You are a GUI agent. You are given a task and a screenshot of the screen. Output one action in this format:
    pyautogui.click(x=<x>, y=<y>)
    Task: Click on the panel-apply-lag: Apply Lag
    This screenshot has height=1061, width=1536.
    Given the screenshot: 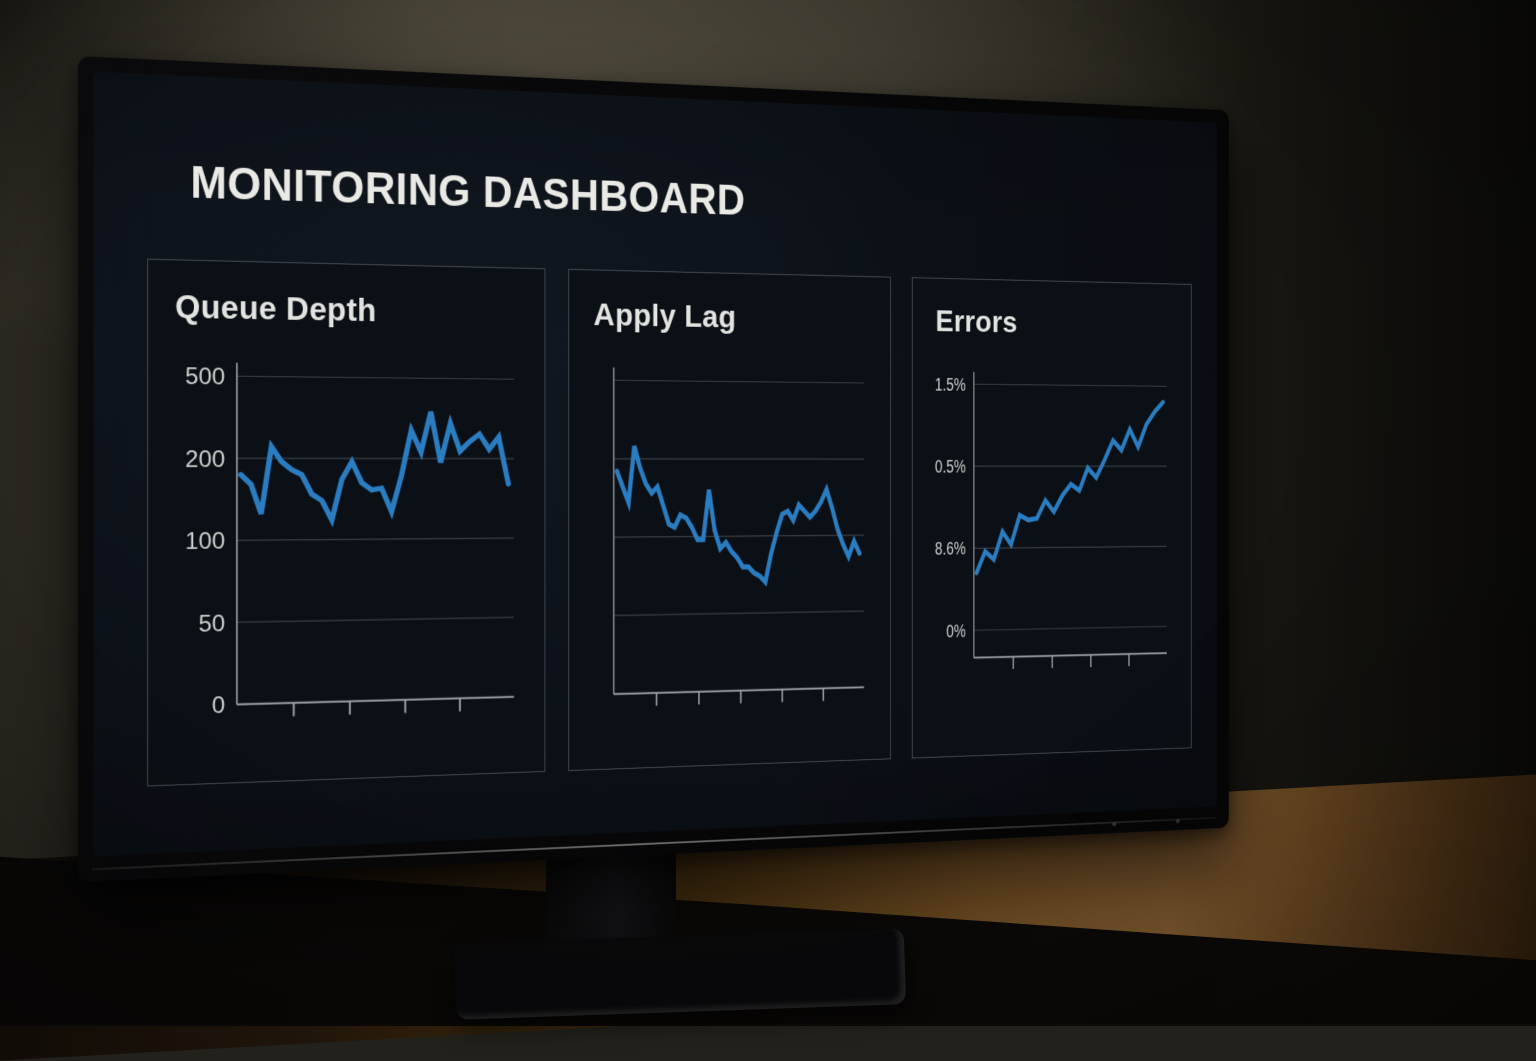 What is the action you would take?
    pyautogui.click(x=729, y=520)
    